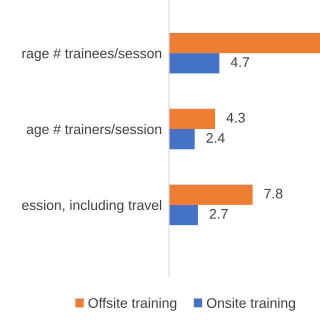 The height and width of the screenshot is (320, 320). Describe the element at coordinates (92, 206) in the screenshot. I see `y-tick-label: ession, including travel` at that location.